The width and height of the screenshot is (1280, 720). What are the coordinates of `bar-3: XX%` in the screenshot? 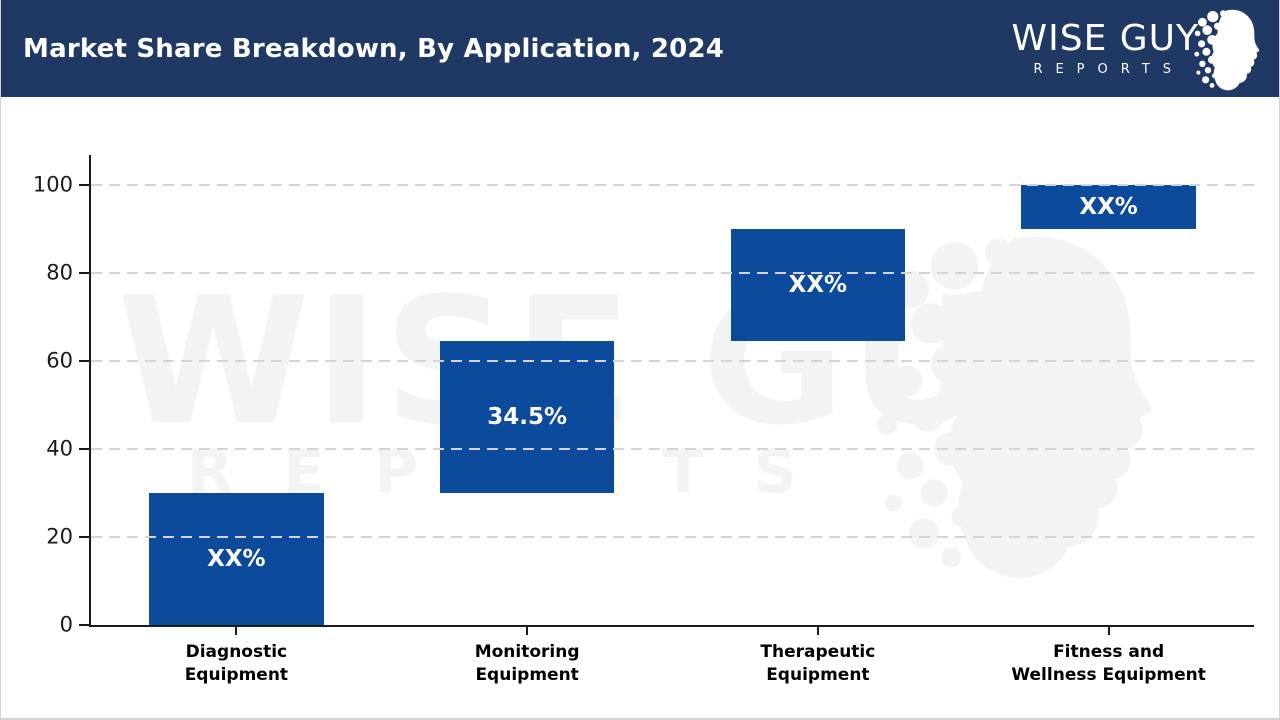 It's located at (818, 285).